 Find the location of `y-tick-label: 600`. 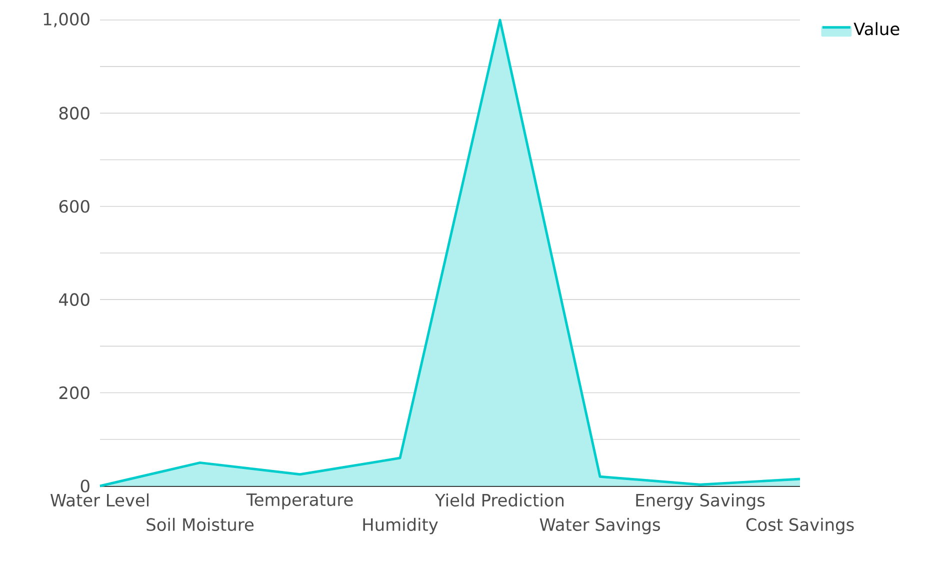

y-tick-label: 600 is located at coordinates (74, 206).